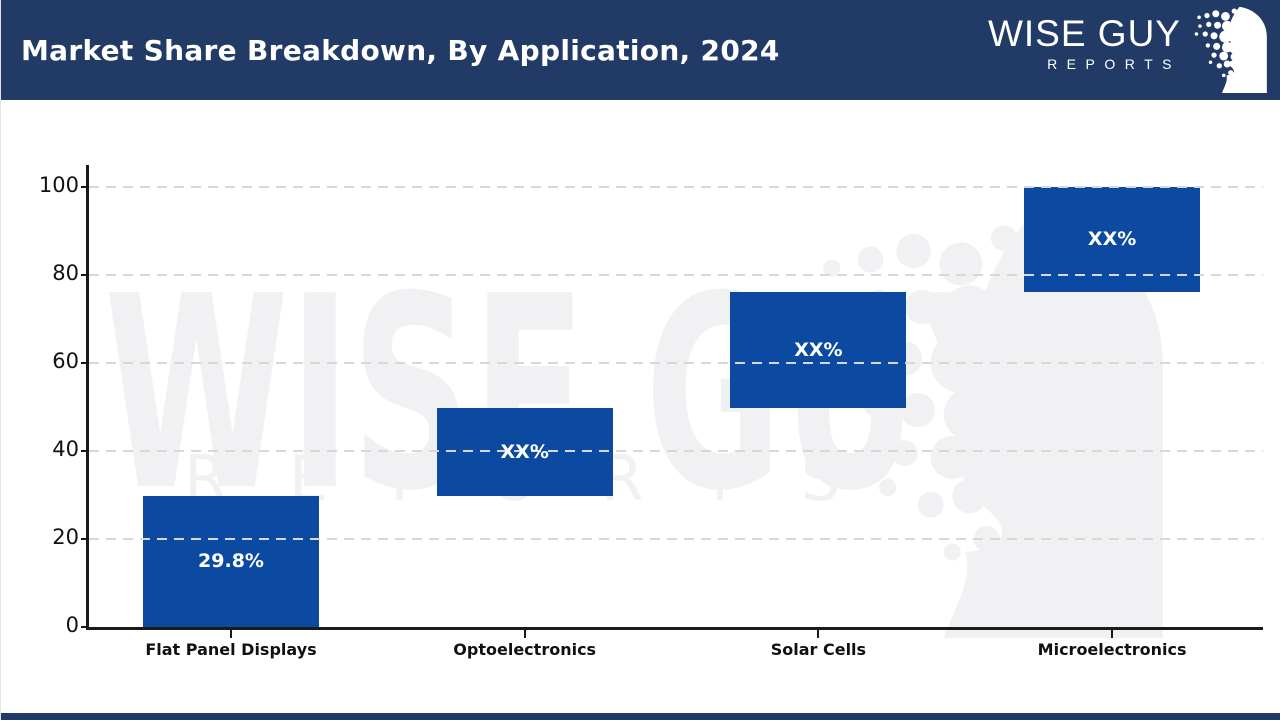 This screenshot has width=1280, height=720. What do you see at coordinates (1114, 64) in the screenshot?
I see `logo-reports: REPORTS` at bounding box center [1114, 64].